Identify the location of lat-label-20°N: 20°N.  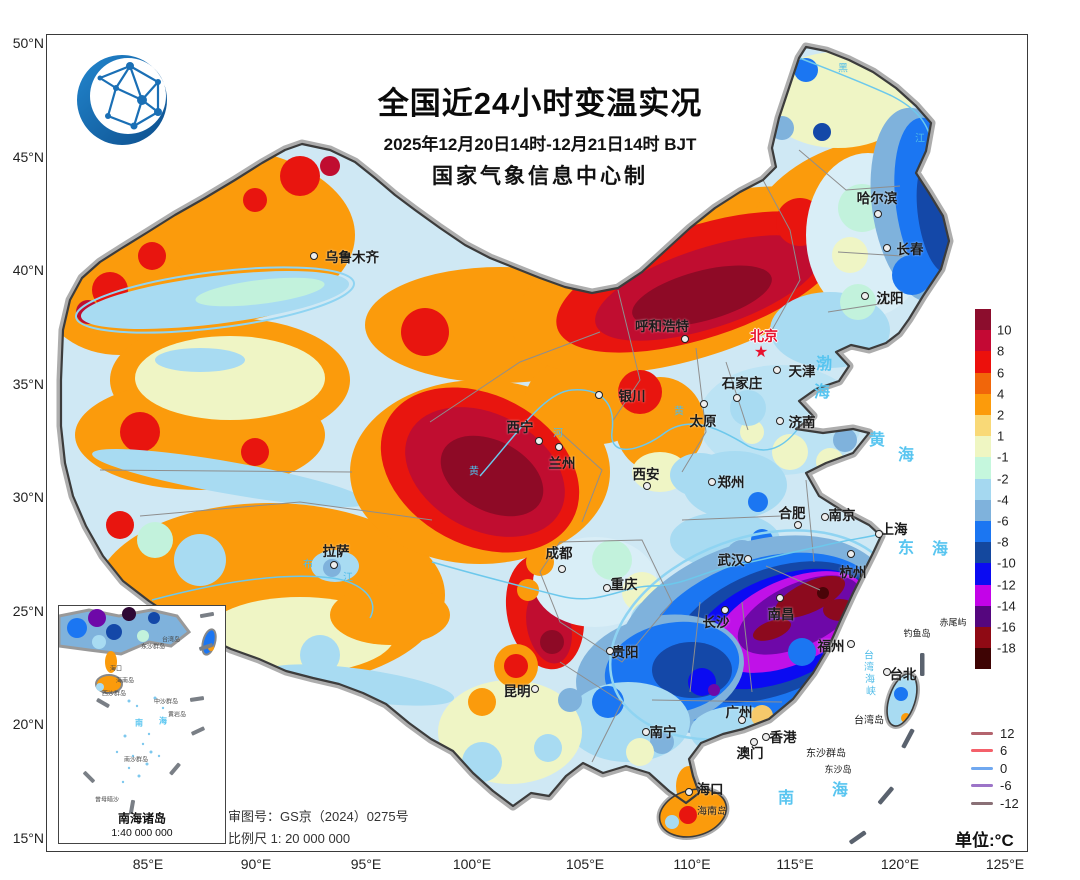
(28, 724).